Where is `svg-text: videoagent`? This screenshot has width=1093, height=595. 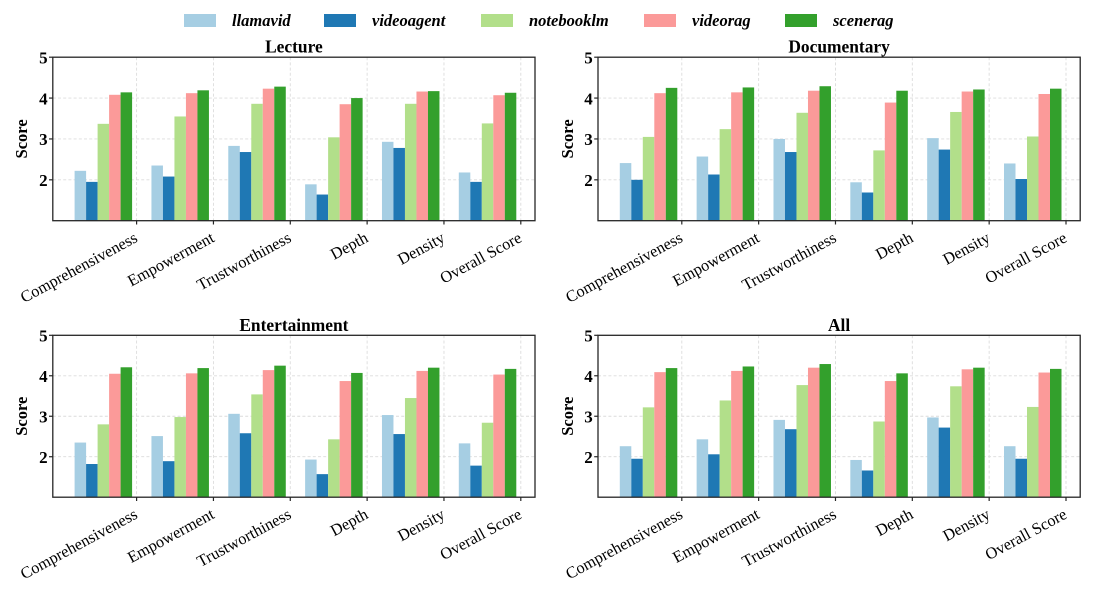
svg-text: videoagent is located at coordinates (409, 20).